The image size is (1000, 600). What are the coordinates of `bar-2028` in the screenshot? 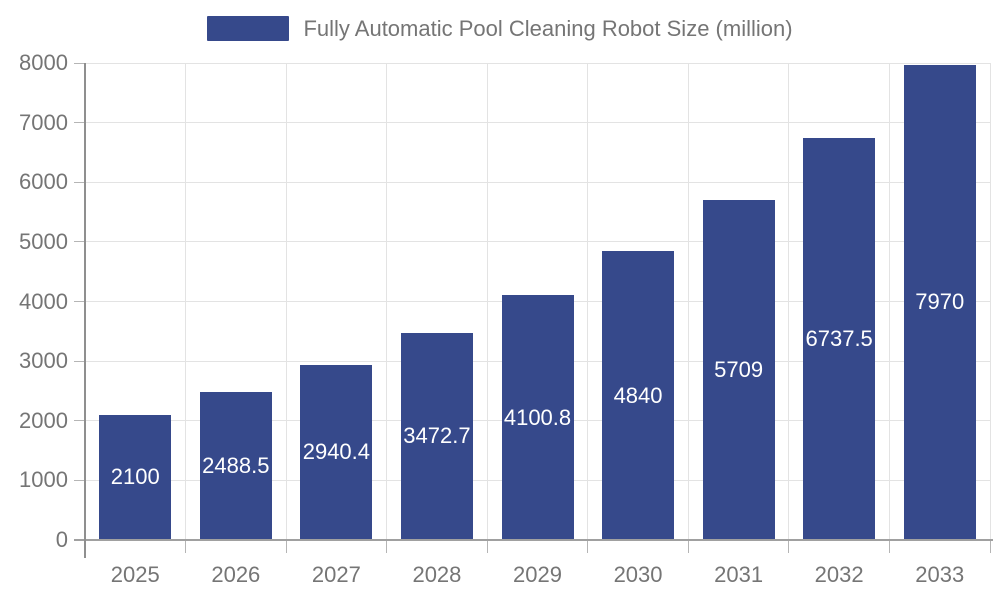 It's located at (436, 436).